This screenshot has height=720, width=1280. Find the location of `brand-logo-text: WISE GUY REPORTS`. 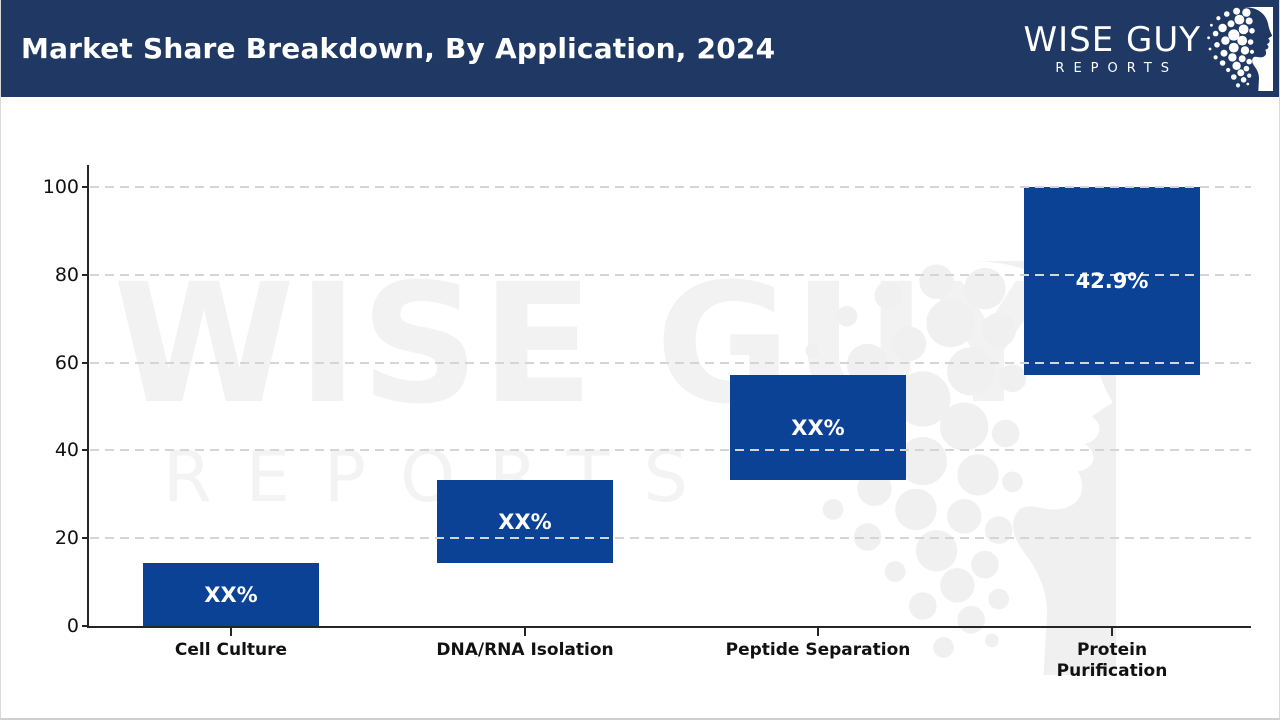

brand-logo-text: WISE GUY REPORTS is located at coordinates (1112, 49).